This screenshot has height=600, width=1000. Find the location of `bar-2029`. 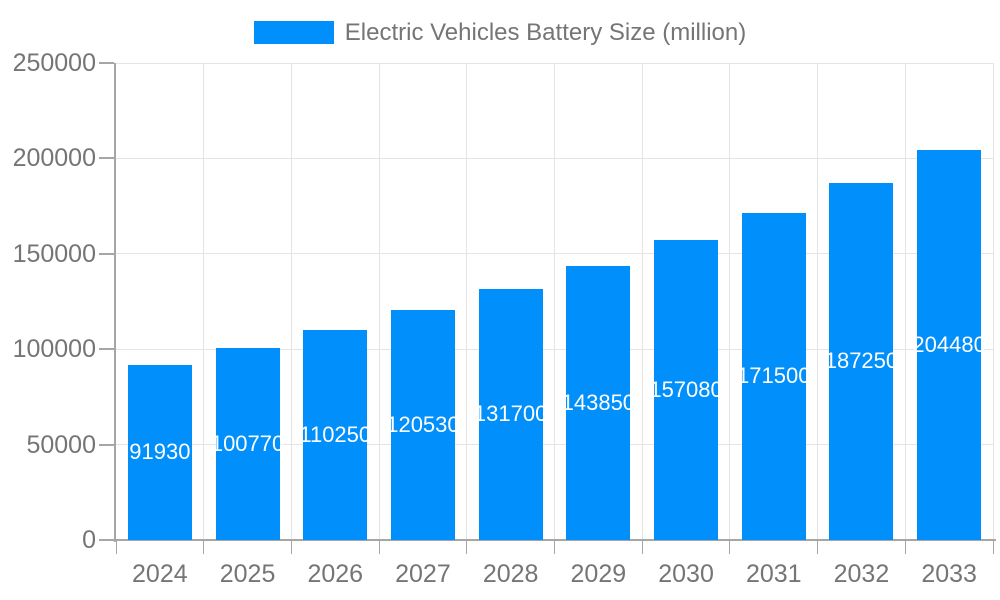

bar-2029 is located at coordinates (598, 402).